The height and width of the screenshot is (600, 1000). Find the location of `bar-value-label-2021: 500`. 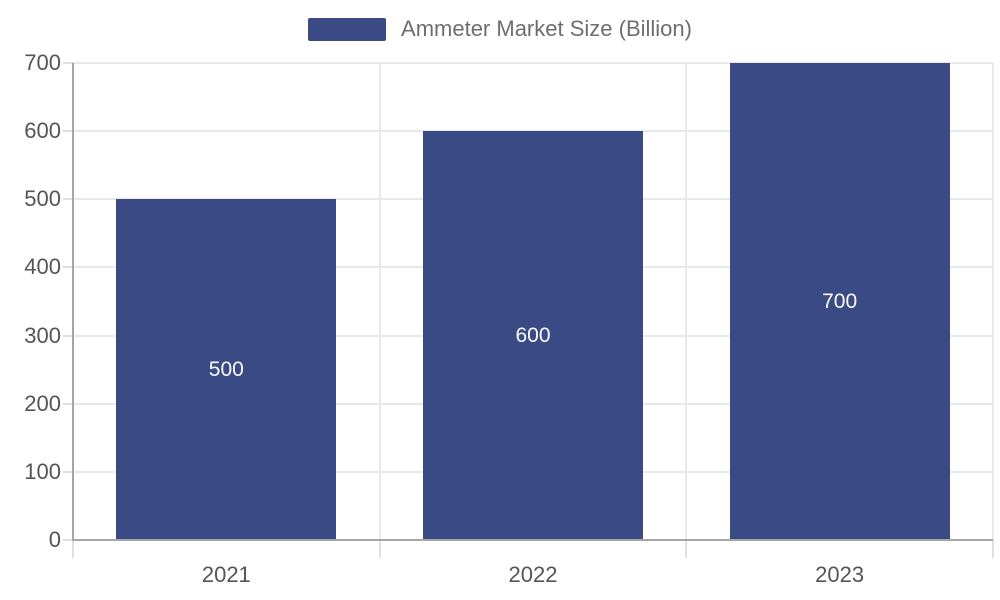

bar-value-label-2021: 500 is located at coordinates (226, 369).